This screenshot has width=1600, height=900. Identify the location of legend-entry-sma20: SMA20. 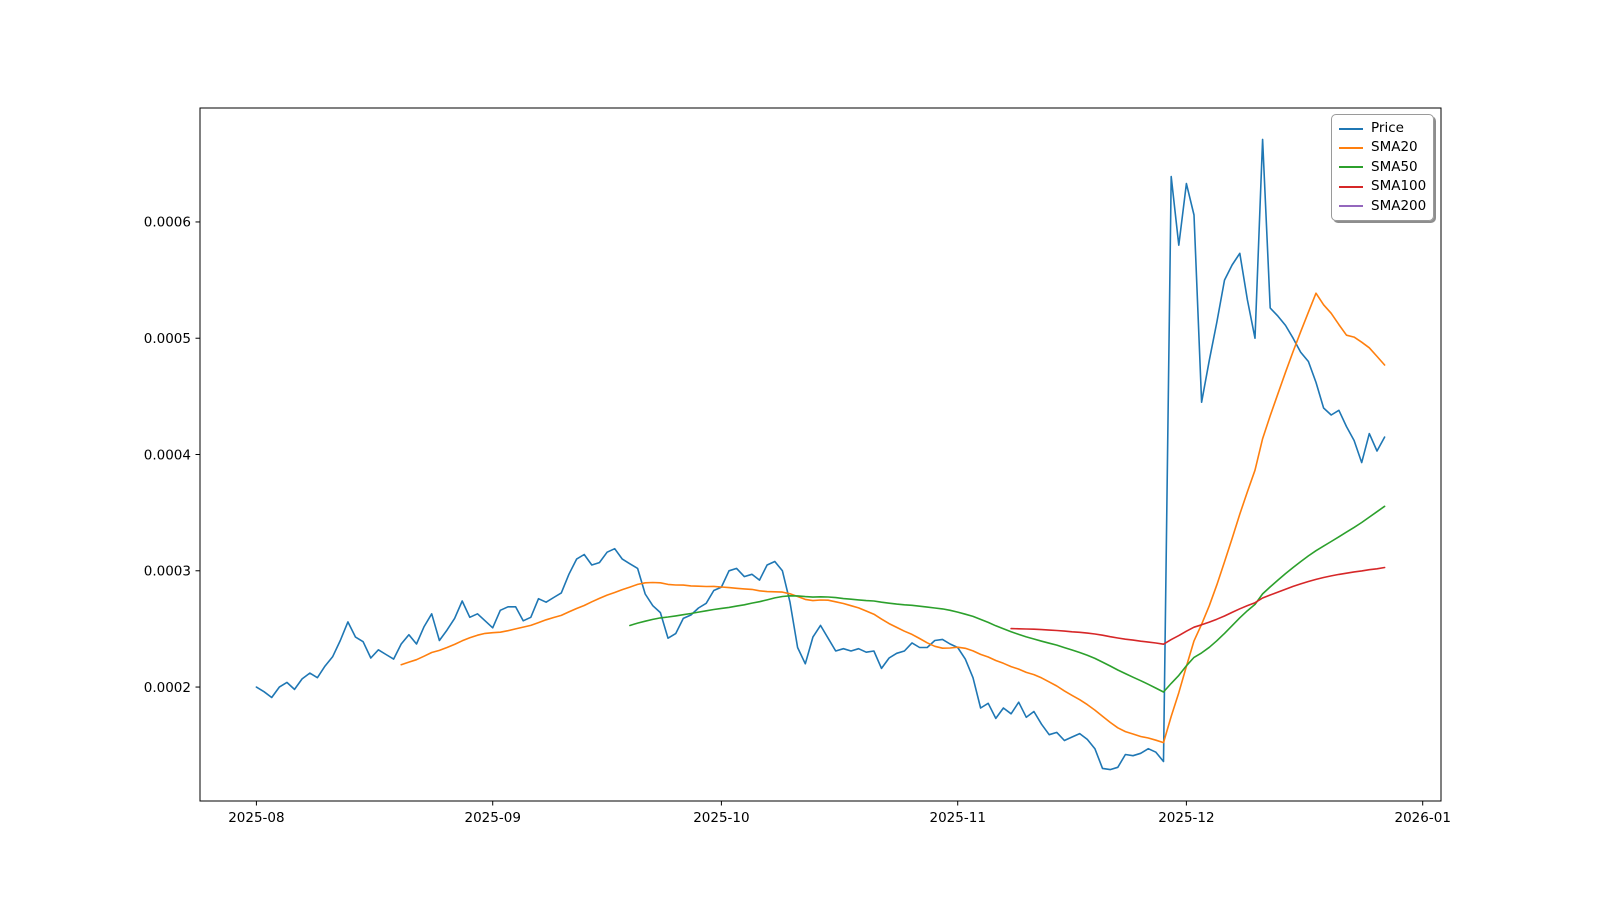
(1382, 147).